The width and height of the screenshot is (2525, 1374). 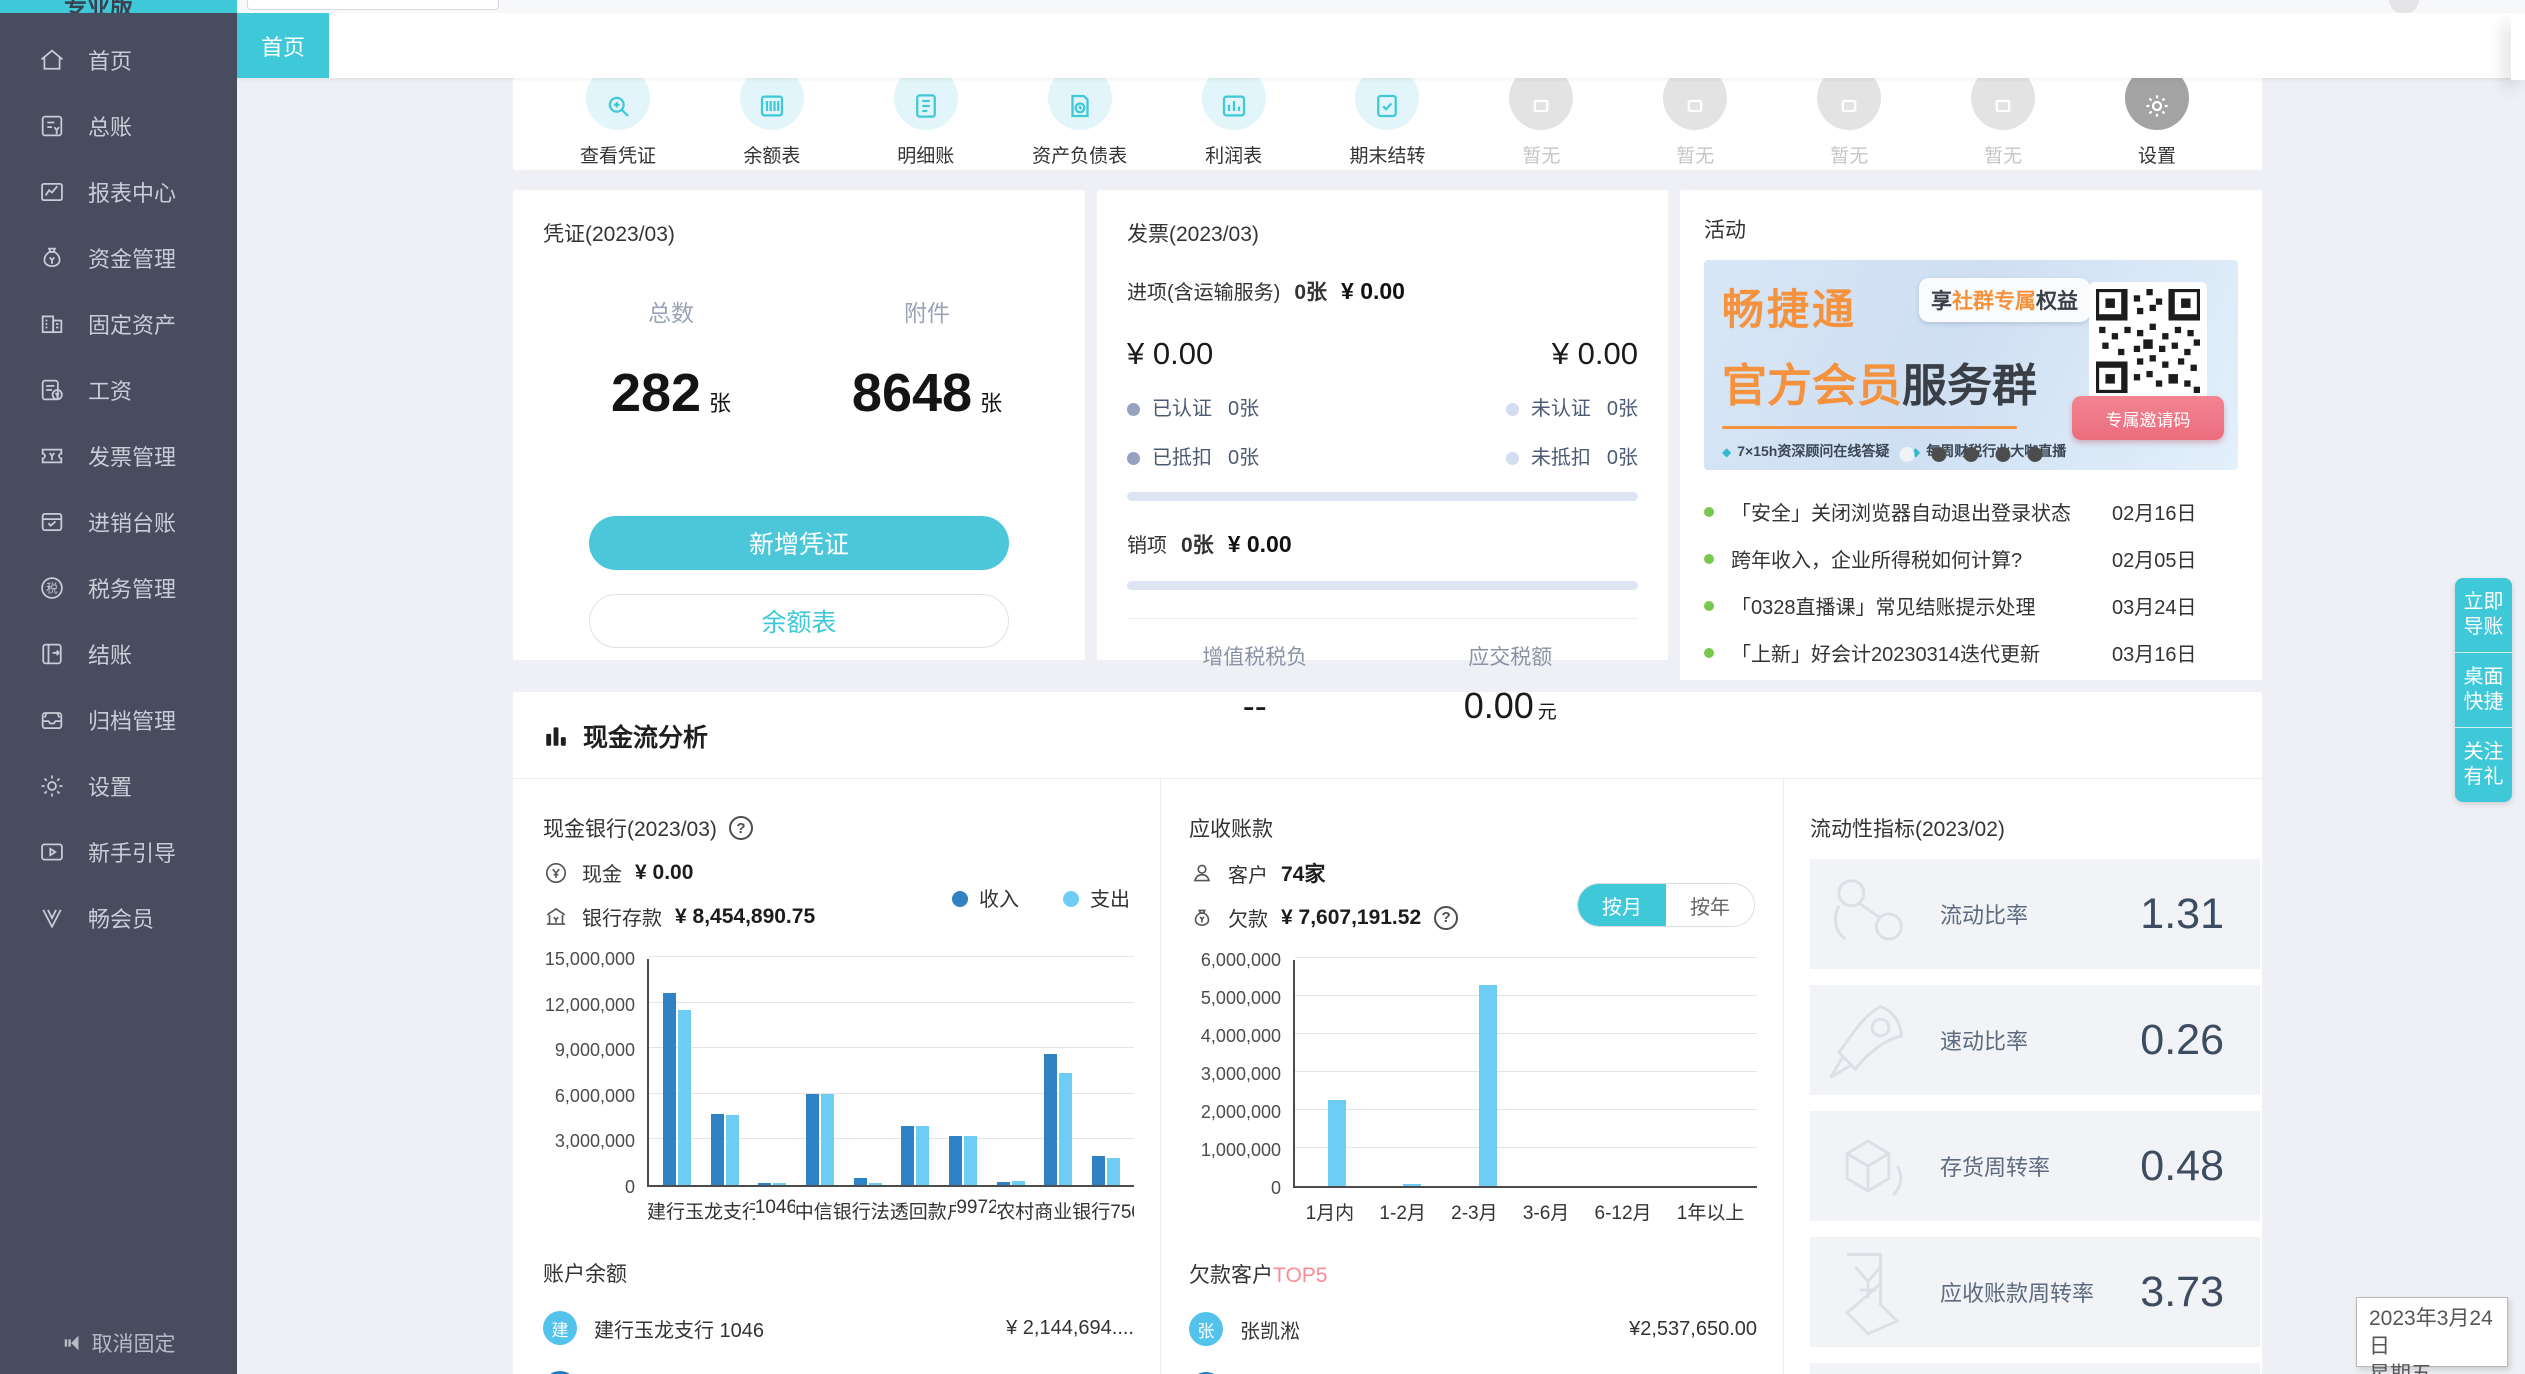 What do you see at coordinates (1311, 292) in the screenshot?
I see `input-count: 0张` at bounding box center [1311, 292].